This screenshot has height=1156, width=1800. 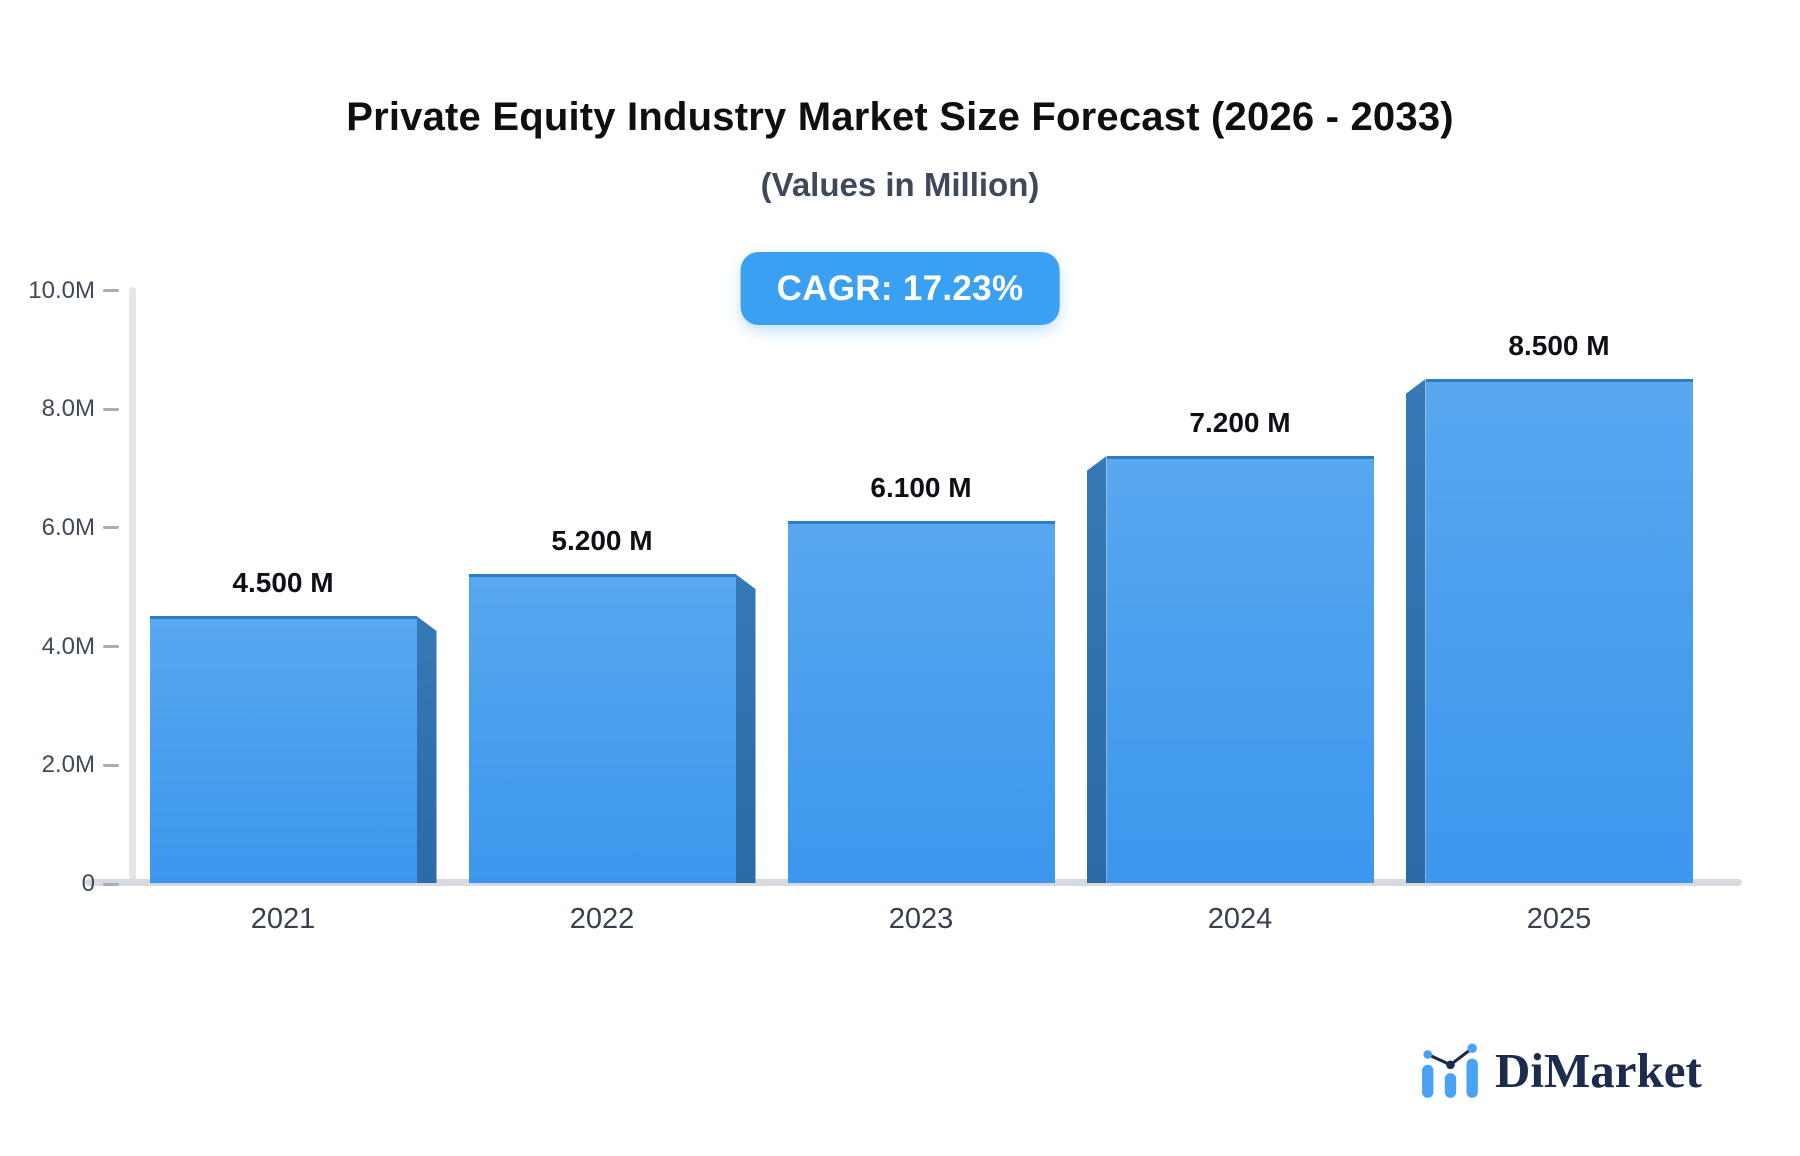 What do you see at coordinates (68, 646) in the screenshot?
I see `y-axis-tick-label: 4.0M` at bounding box center [68, 646].